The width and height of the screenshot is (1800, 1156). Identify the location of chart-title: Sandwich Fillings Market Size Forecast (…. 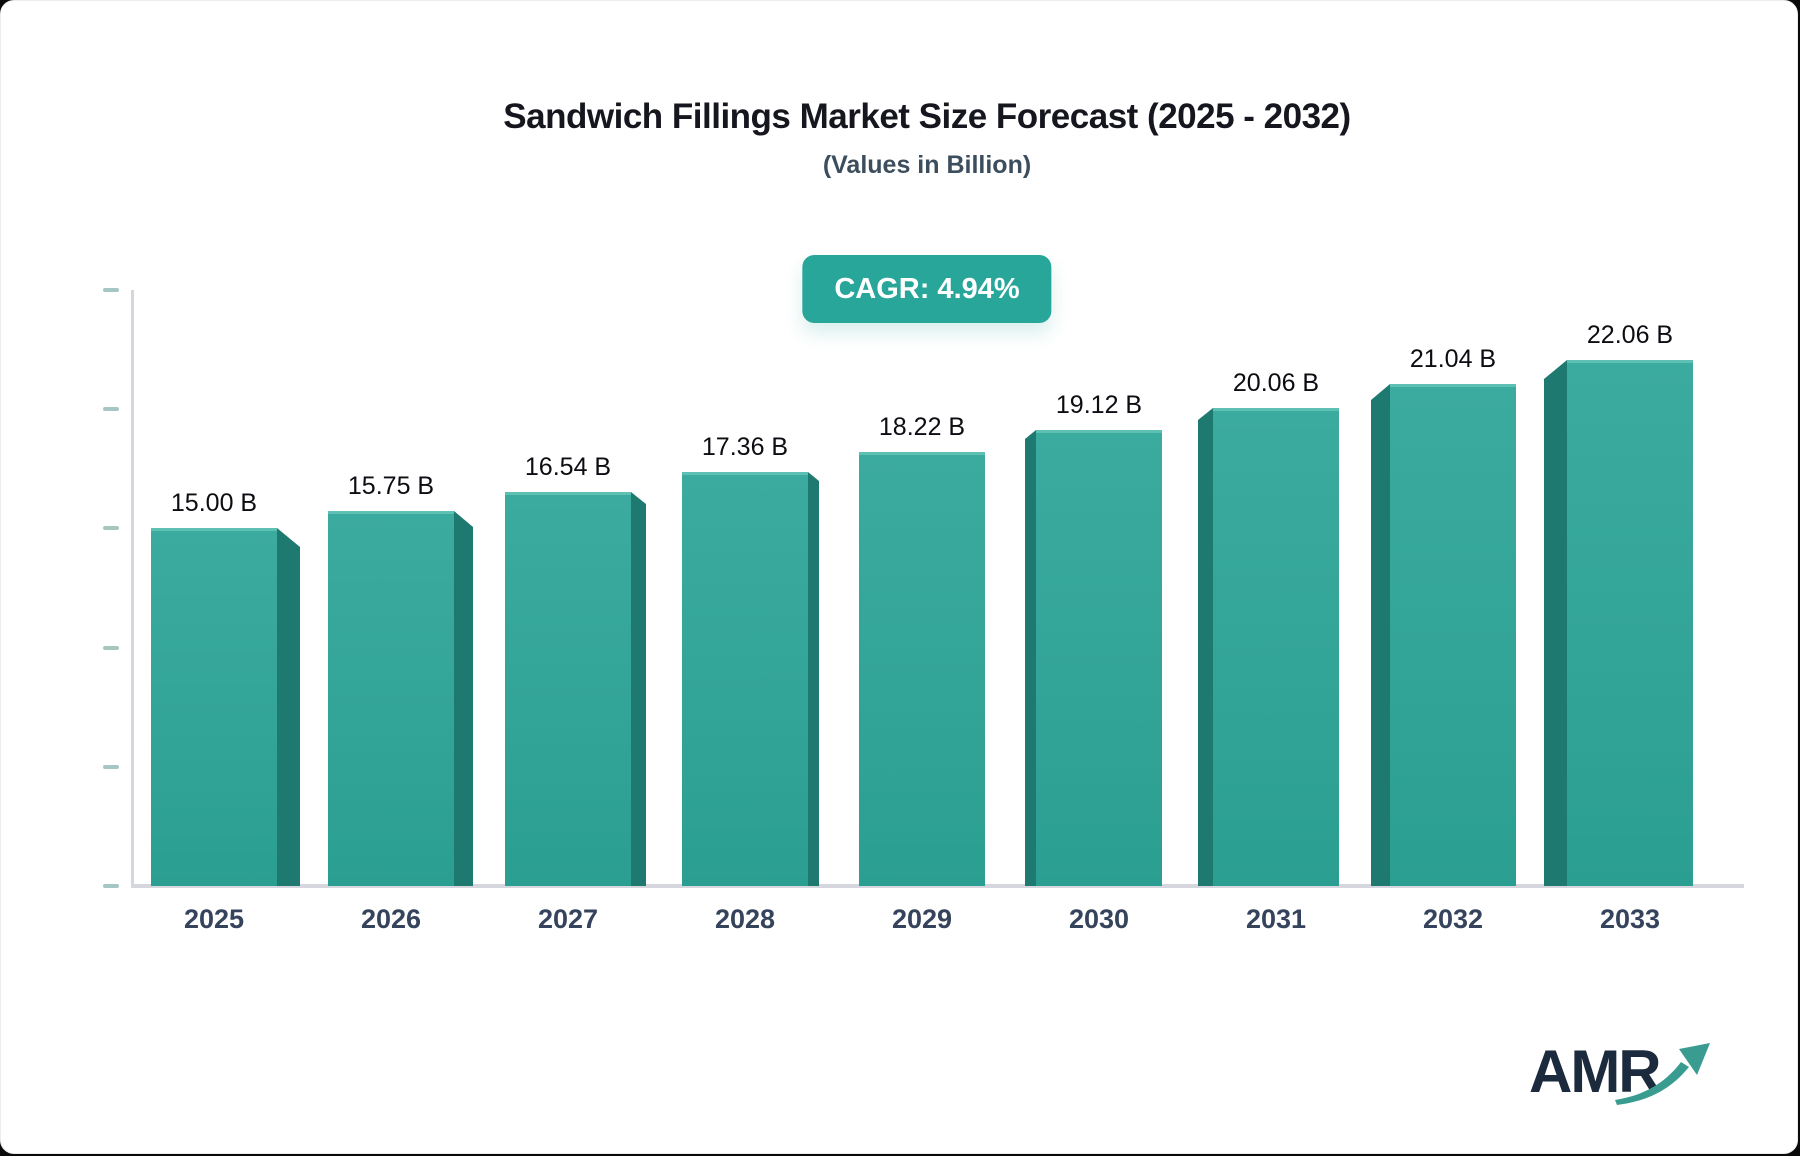
(927, 116).